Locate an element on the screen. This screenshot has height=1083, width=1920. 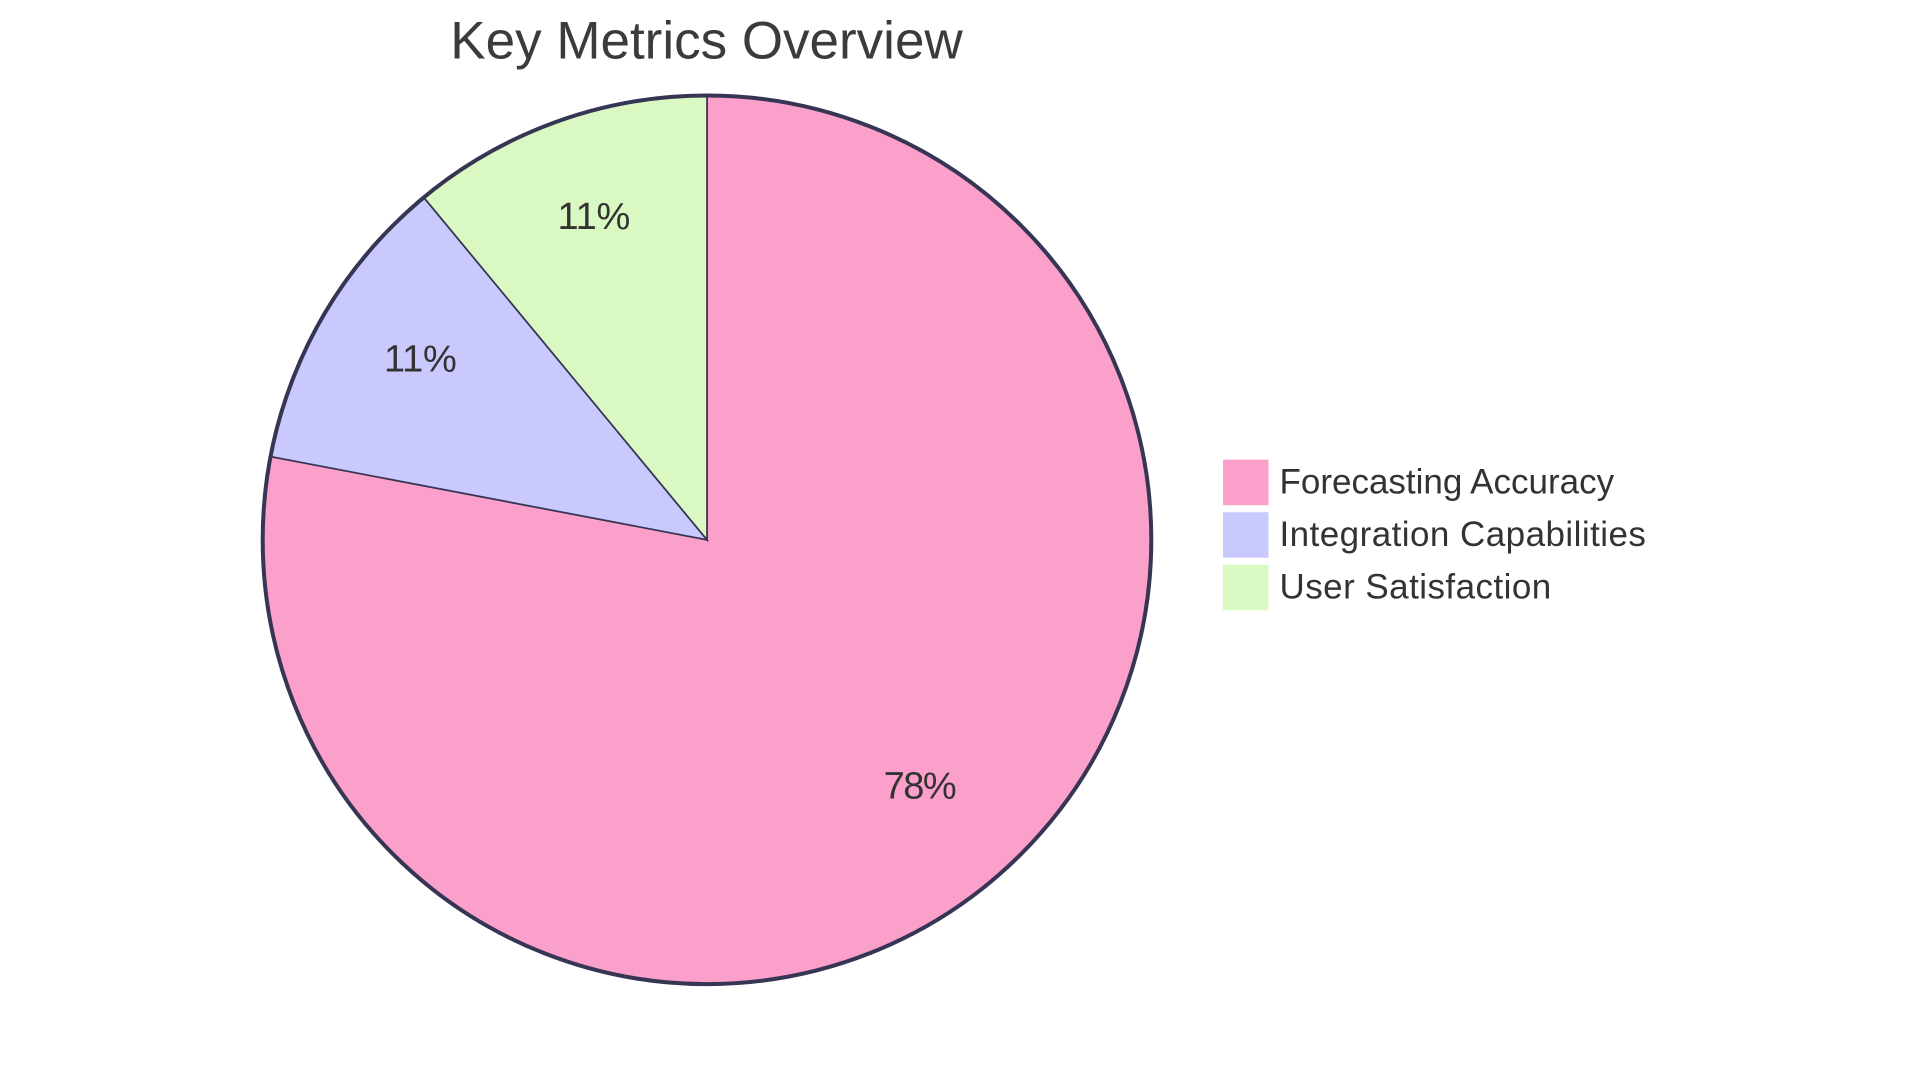
svg-text: Key Metrics Overview is located at coordinates (706, 40).